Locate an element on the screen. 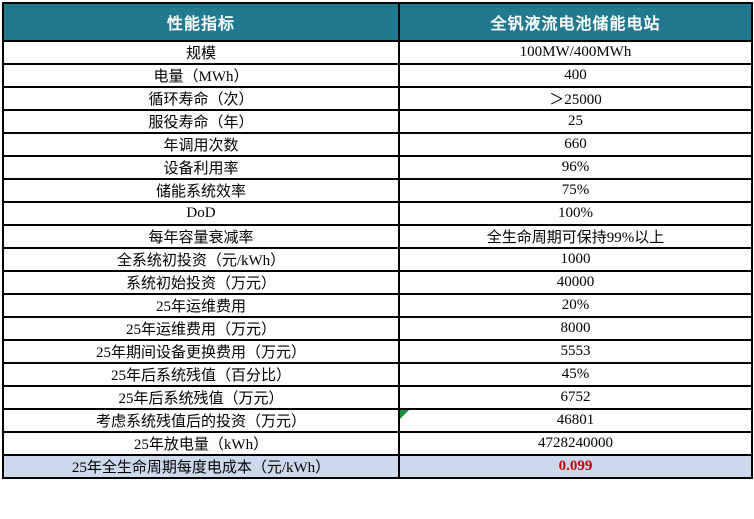  table-row: 循环寿命（次） ＞25000 is located at coordinates (377, 98).